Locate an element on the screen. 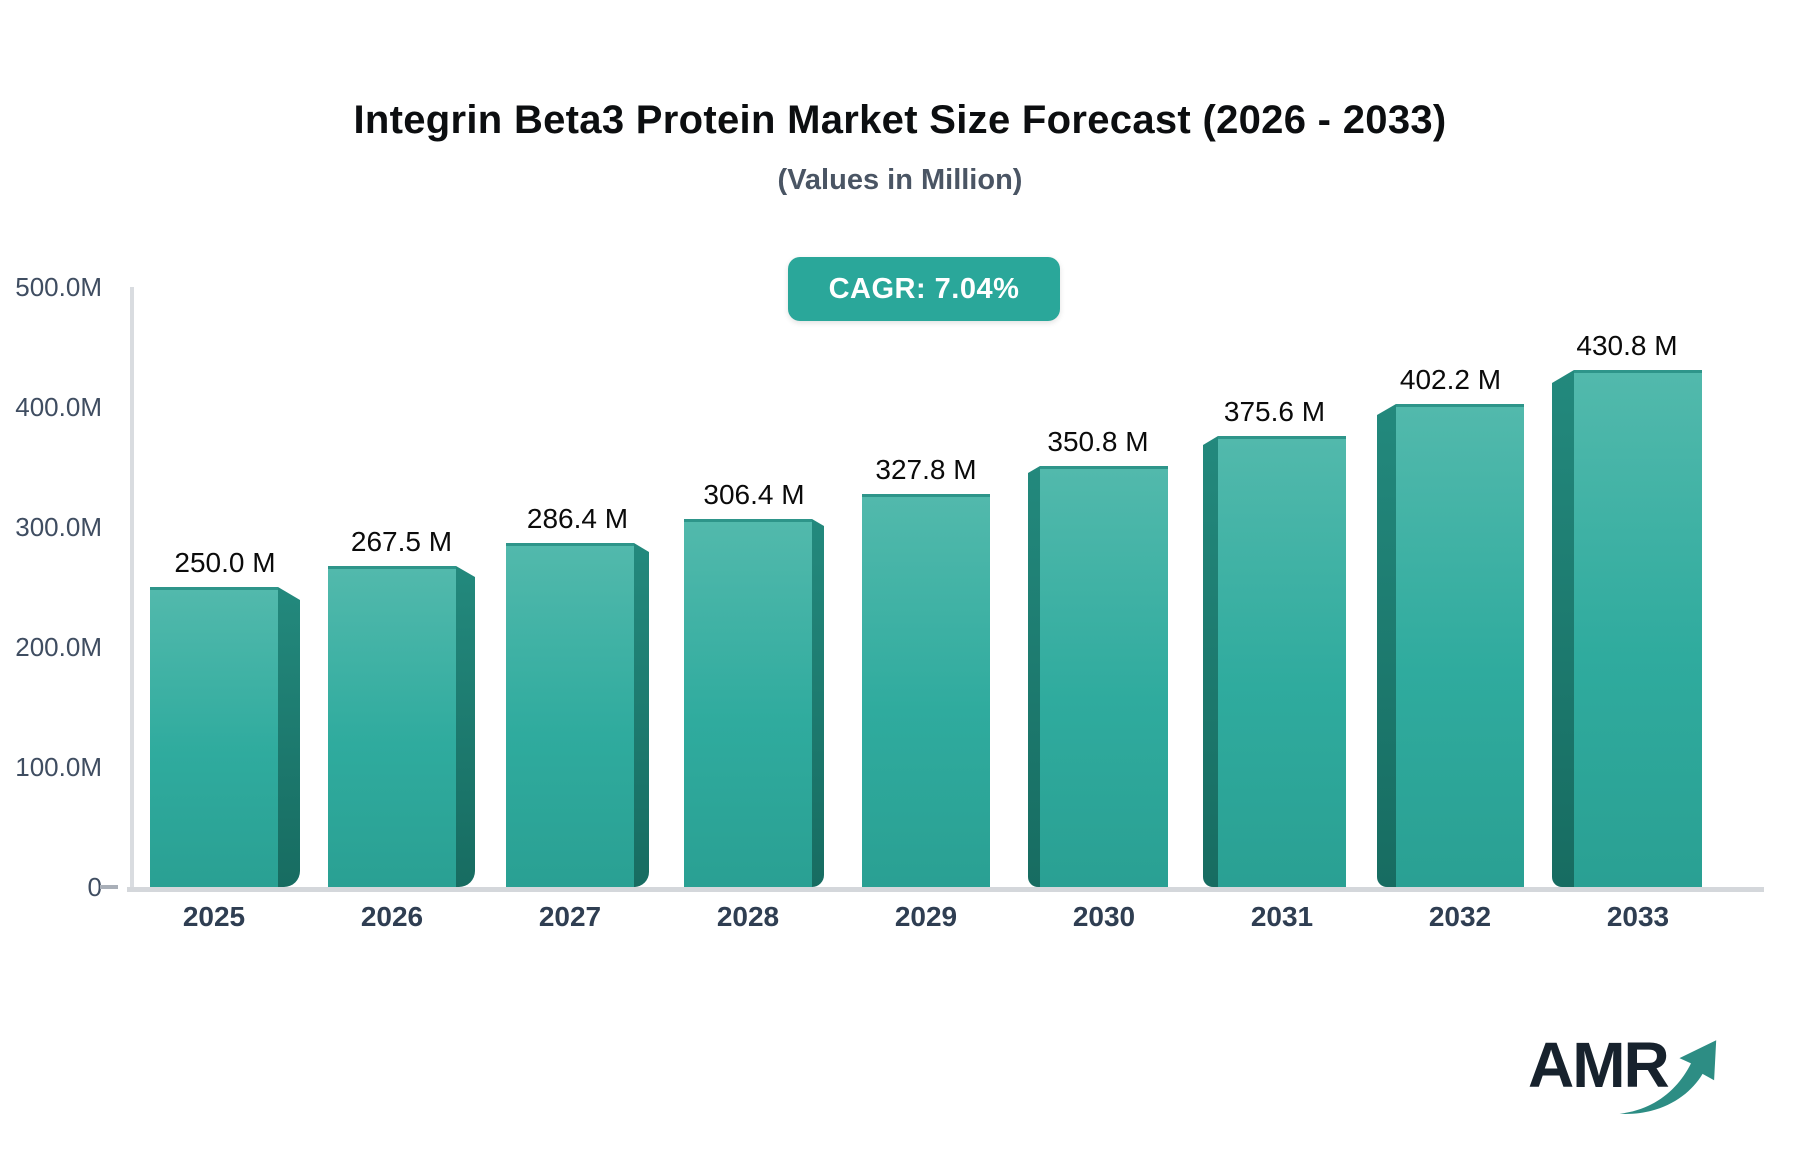 This screenshot has height=1156, width=1800. bar-value-label: 250.0 M is located at coordinates (225, 562).